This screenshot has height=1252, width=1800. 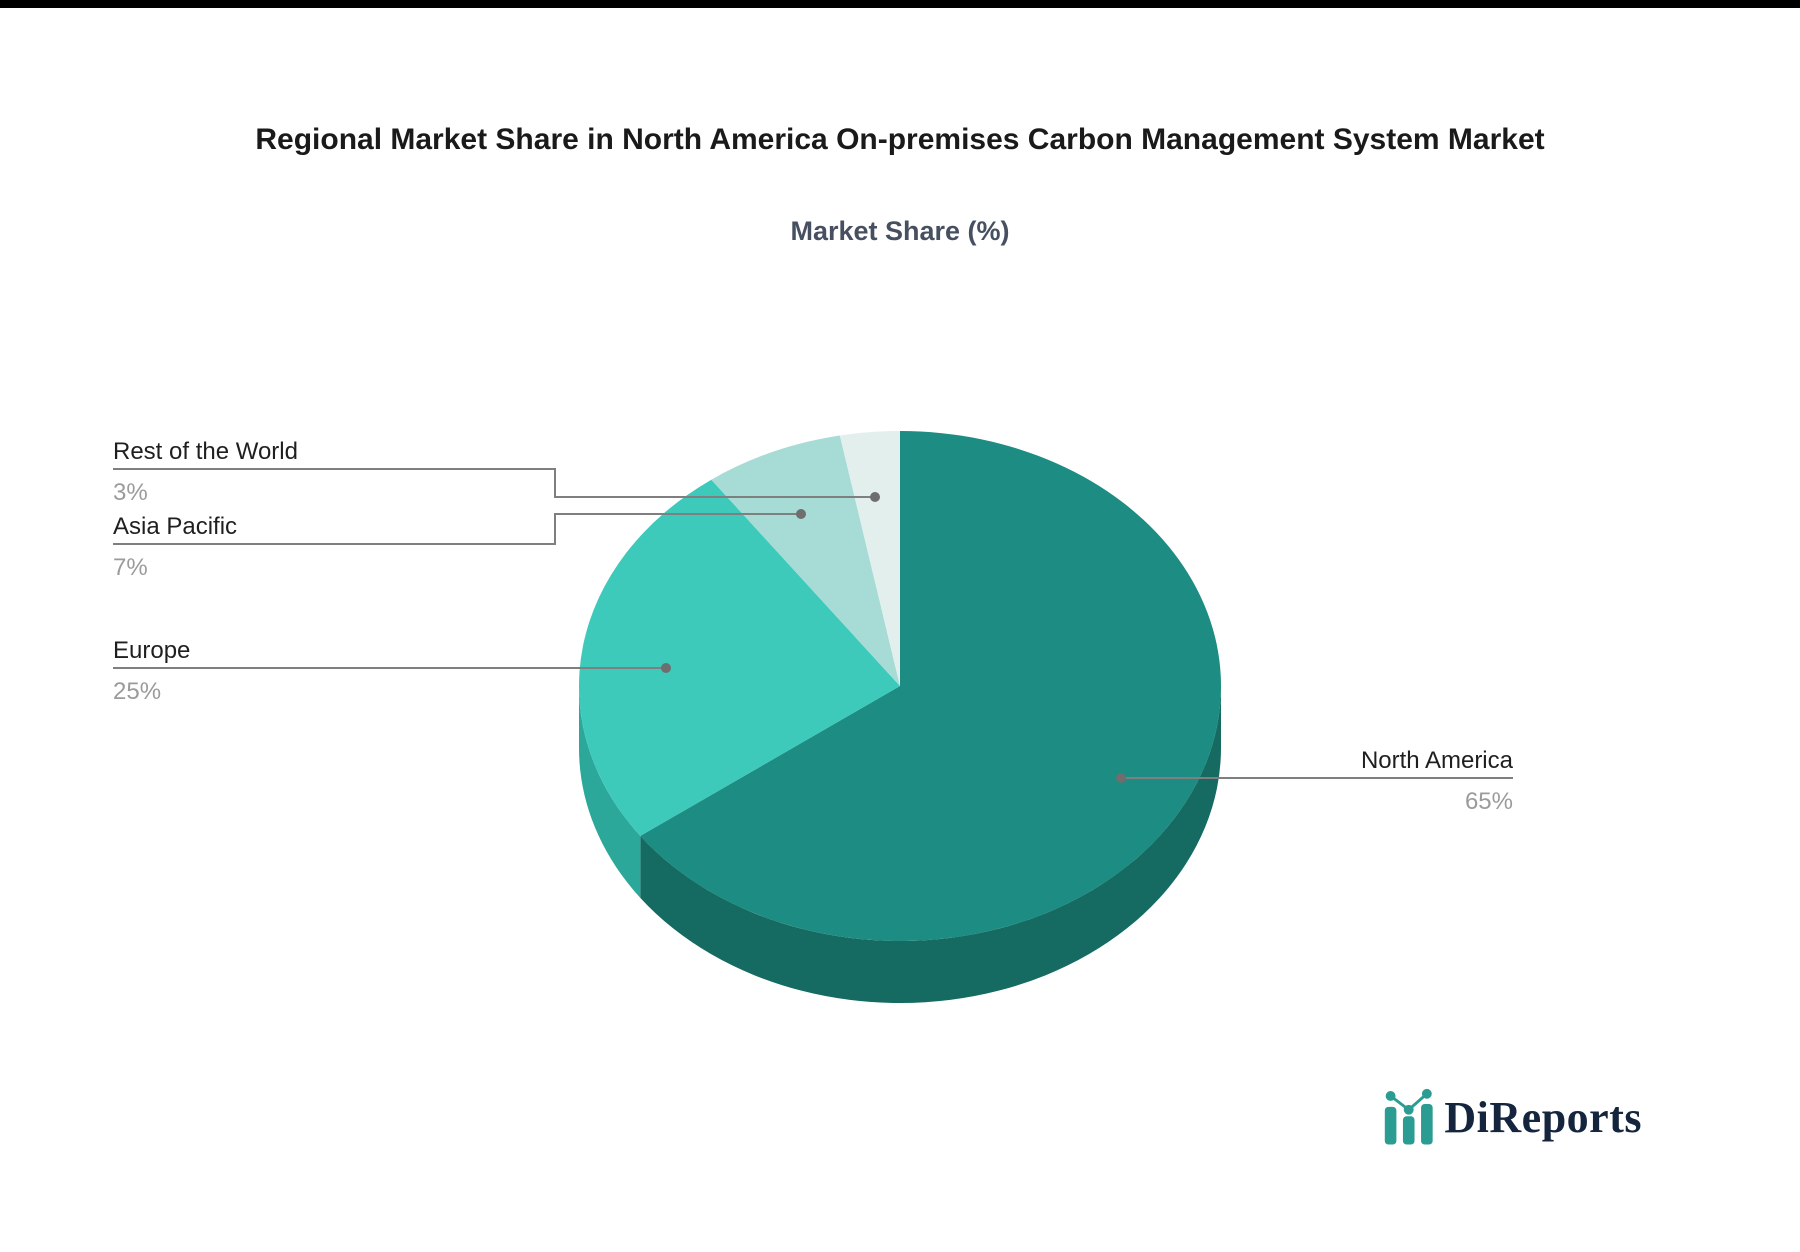 I want to click on label-asia-pacific: Asia Pacific, so click(x=175, y=526).